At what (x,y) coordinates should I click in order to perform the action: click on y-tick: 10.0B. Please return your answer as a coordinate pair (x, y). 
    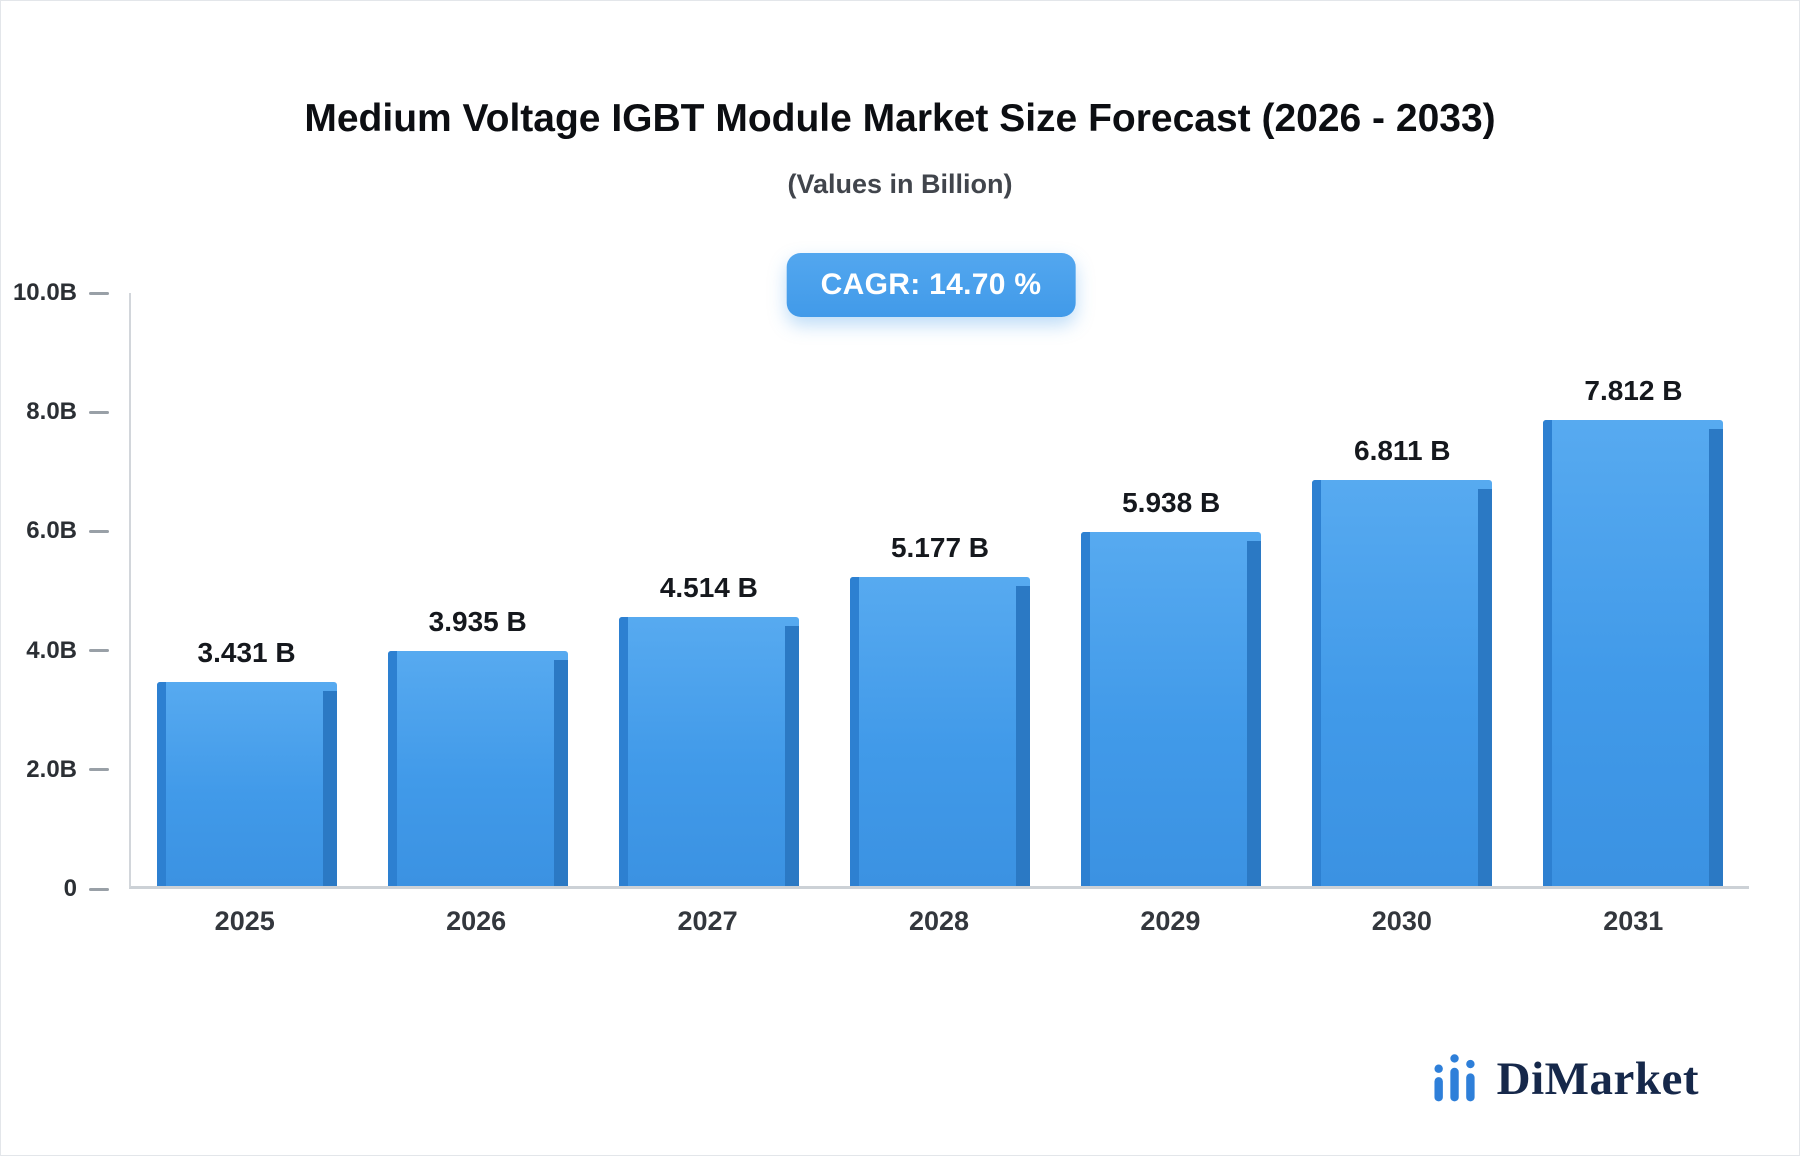
    Looking at the image, I should click on (68, 293).